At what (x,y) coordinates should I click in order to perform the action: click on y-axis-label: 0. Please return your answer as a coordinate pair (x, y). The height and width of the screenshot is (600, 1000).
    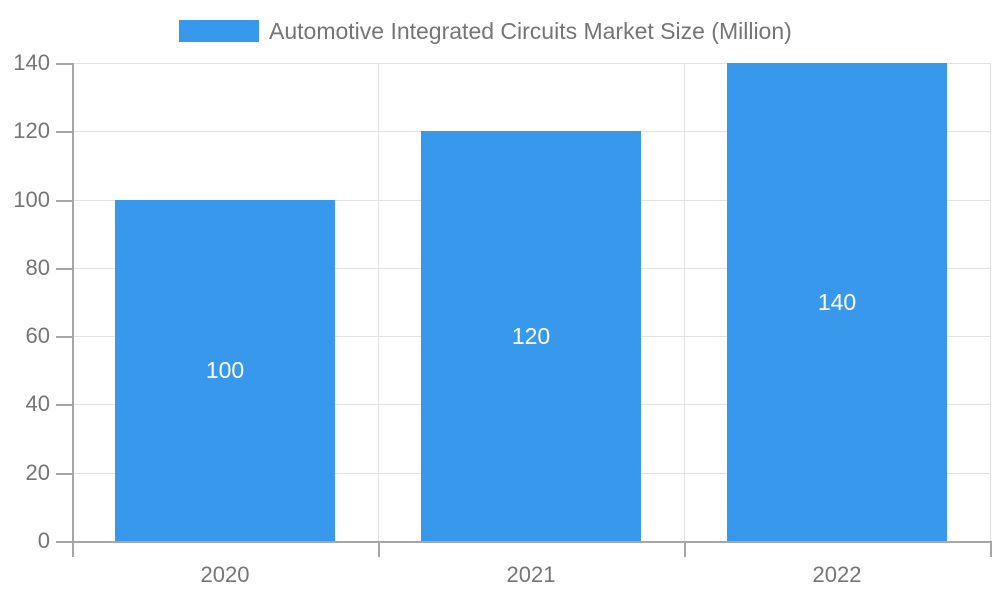
    Looking at the image, I should click on (43, 540).